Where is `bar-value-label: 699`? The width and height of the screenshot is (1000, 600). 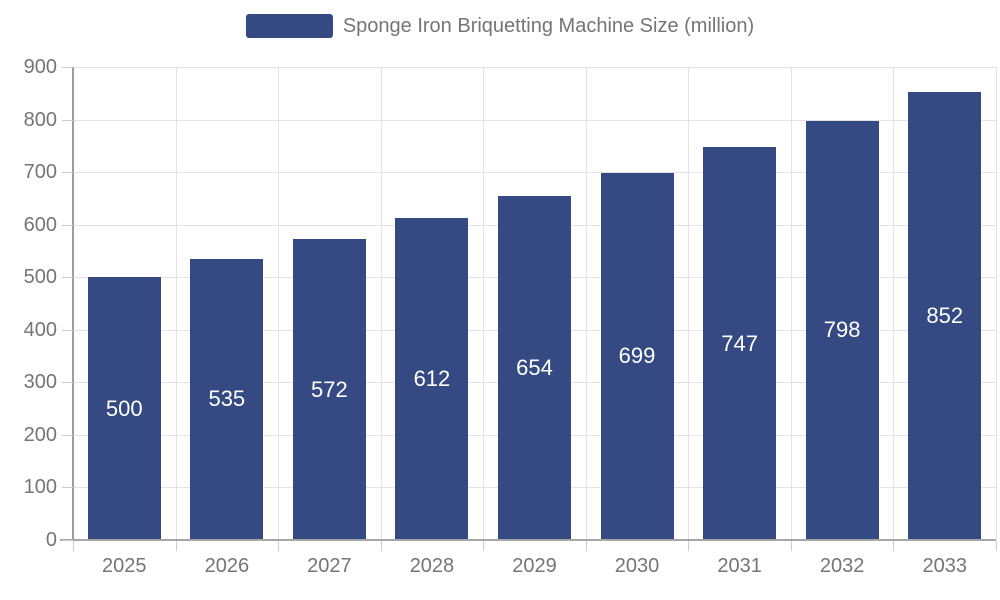 bar-value-label: 699 is located at coordinates (637, 356).